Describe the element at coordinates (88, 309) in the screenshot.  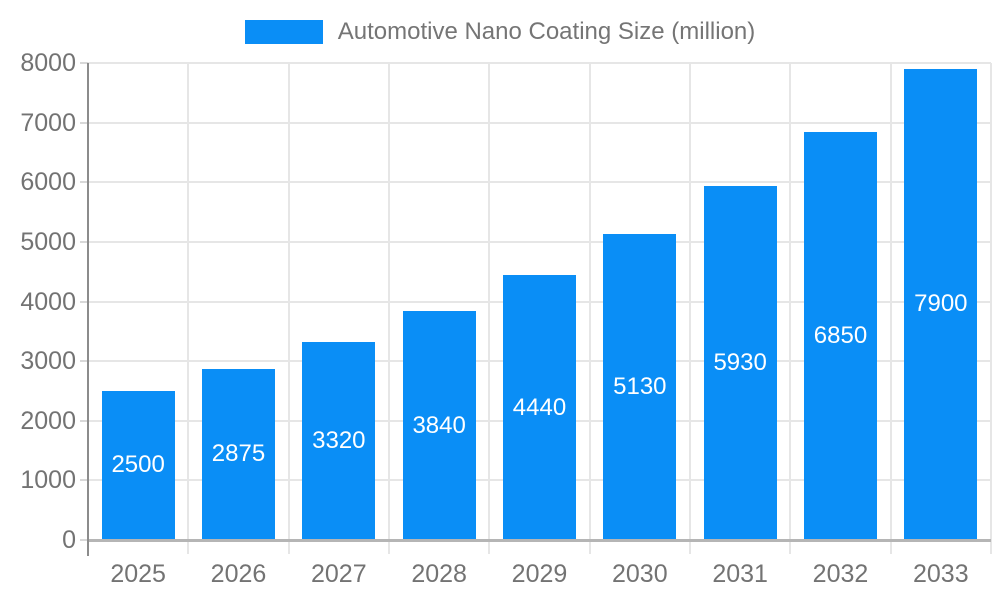
I see `y-axis-line` at that location.